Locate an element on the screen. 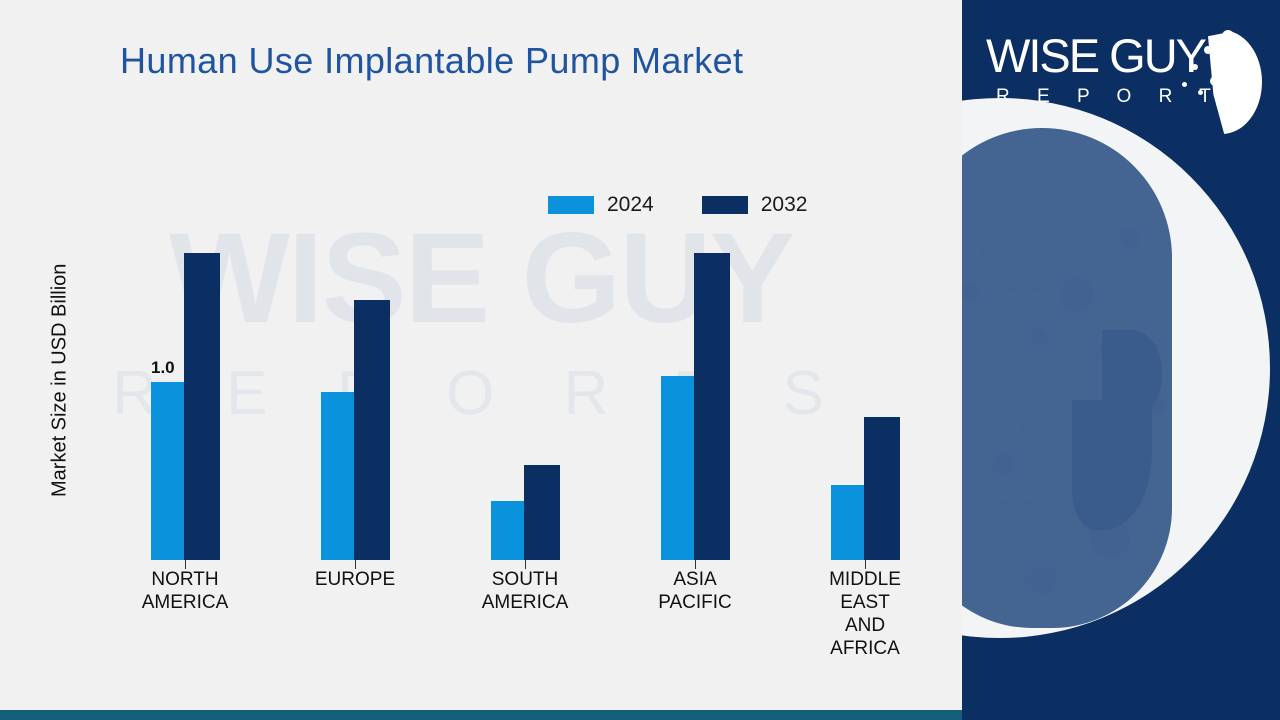 Image resolution: width=1280 pixels, height=720 pixels. legend-label-2024: 2024 is located at coordinates (630, 204).